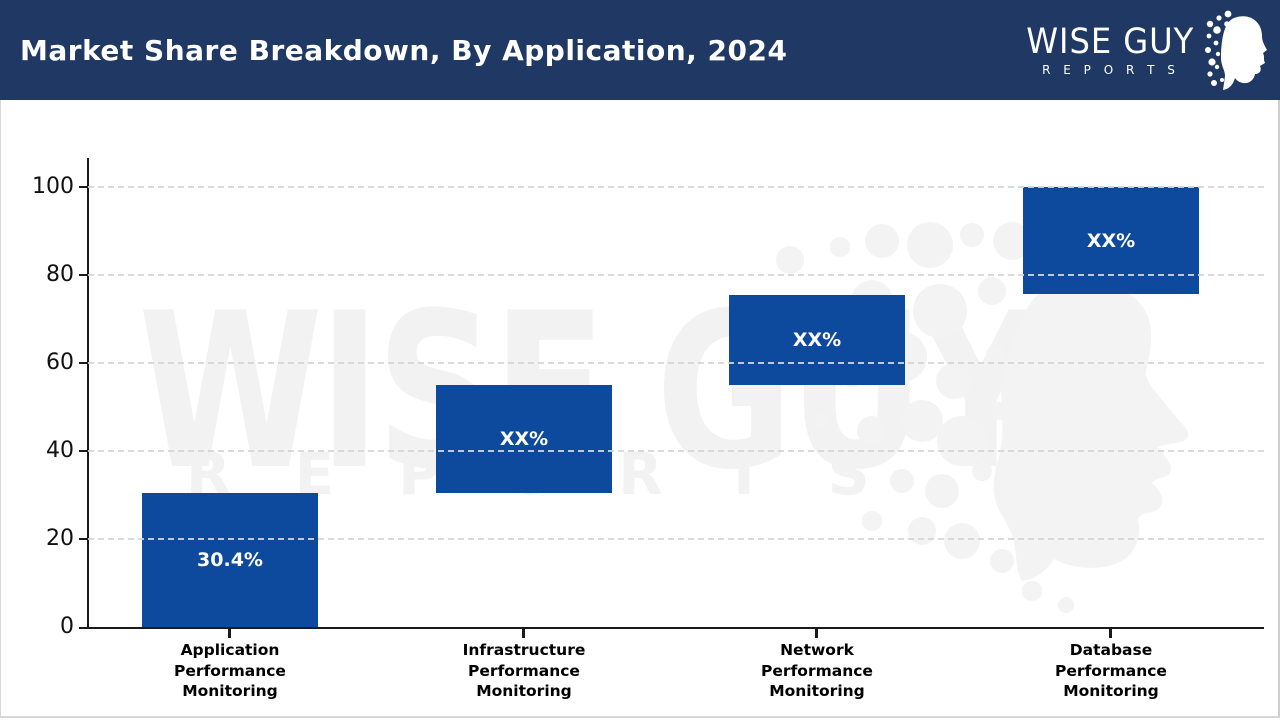 The width and height of the screenshot is (1280, 720). What do you see at coordinates (60, 362) in the screenshot?
I see `y-tick-label: 60` at bounding box center [60, 362].